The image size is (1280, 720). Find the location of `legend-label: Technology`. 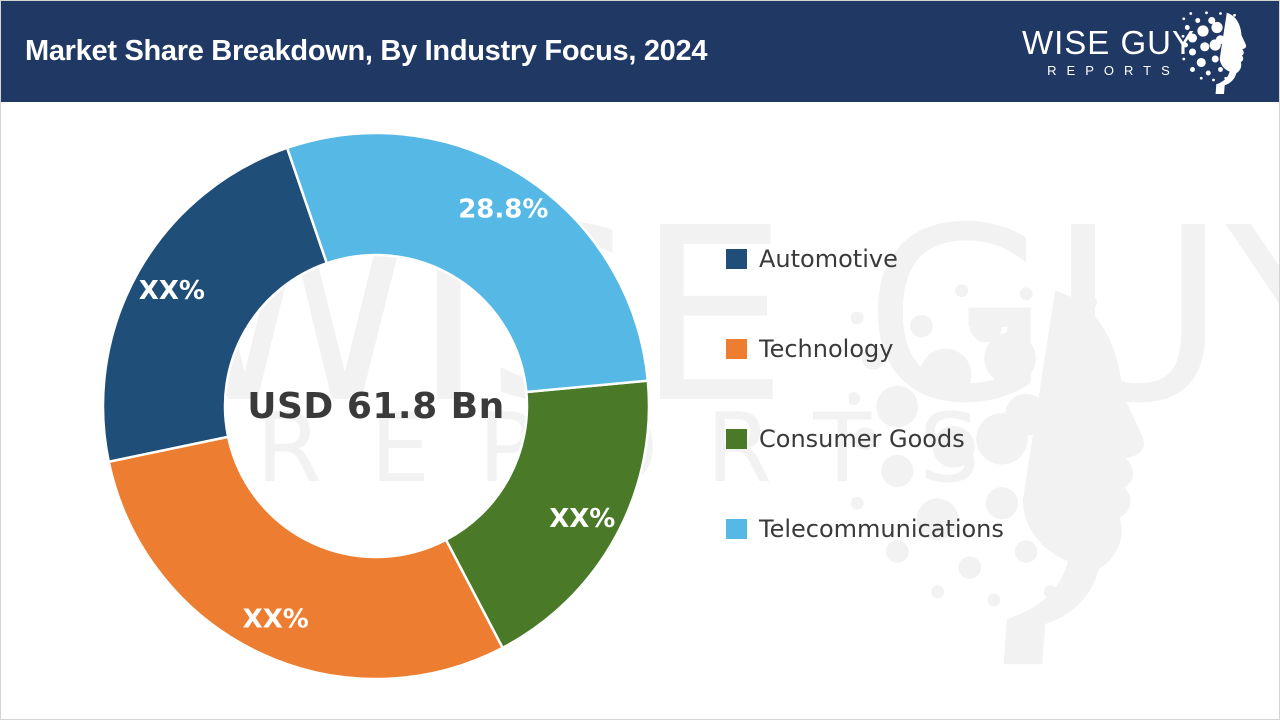

legend-label: Technology is located at coordinates (826, 349).